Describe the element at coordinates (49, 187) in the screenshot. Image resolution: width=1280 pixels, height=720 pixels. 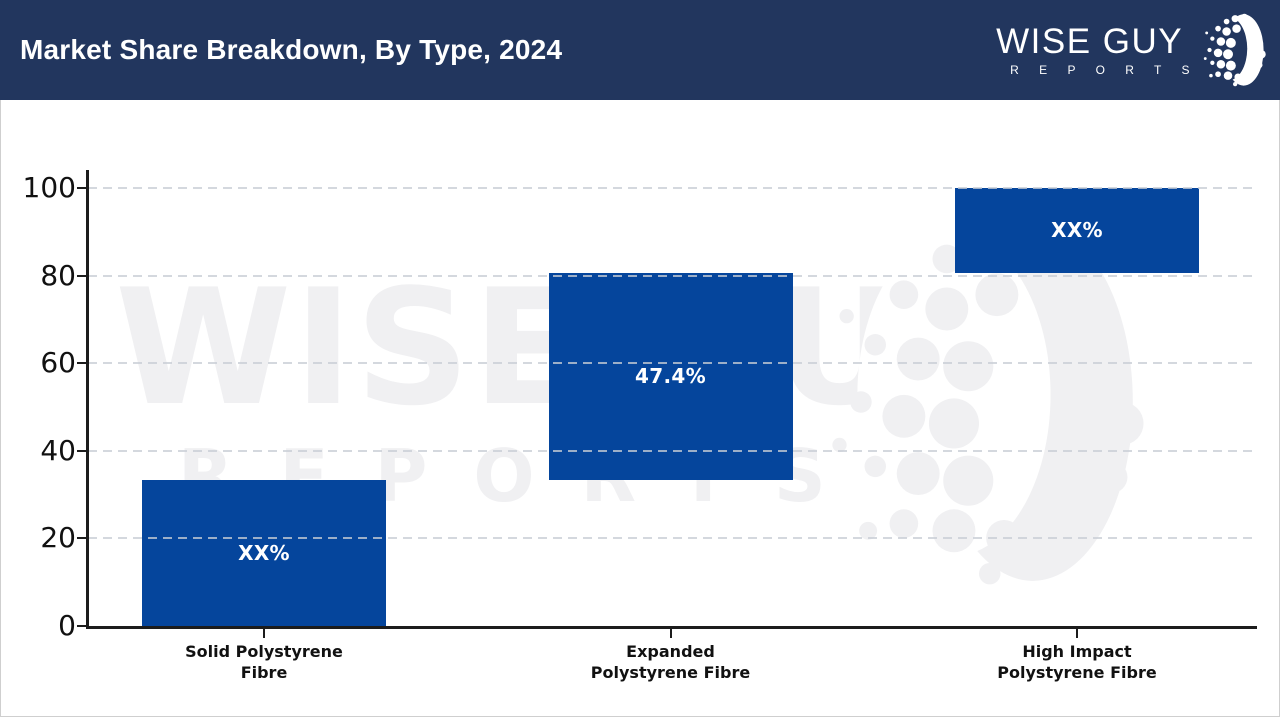
I see `y-tick-label-100: 100` at that location.